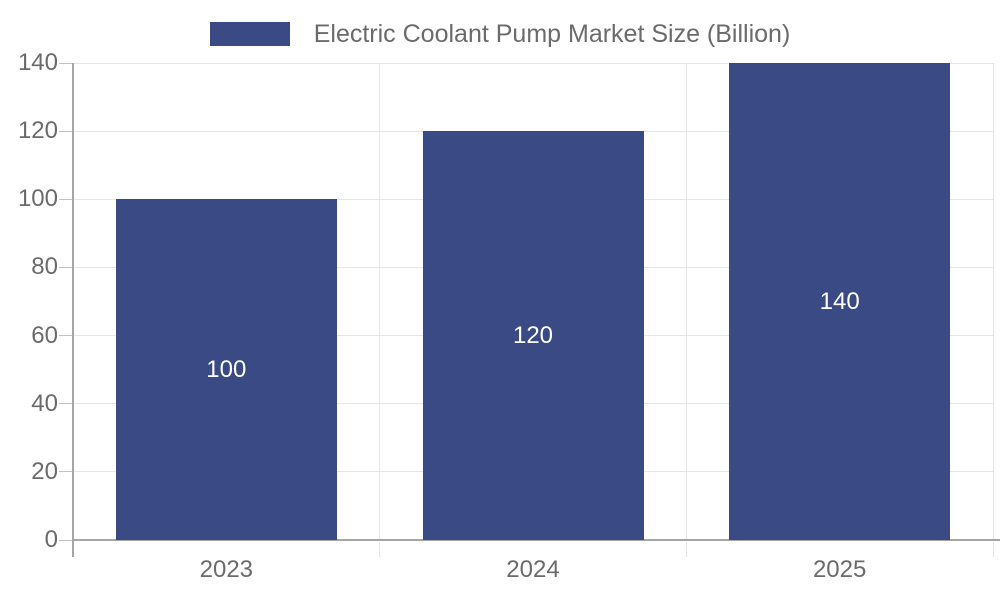 Image resolution: width=1000 pixels, height=600 pixels. Describe the element at coordinates (249, 34) in the screenshot. I see `legend-swatch` at that location.